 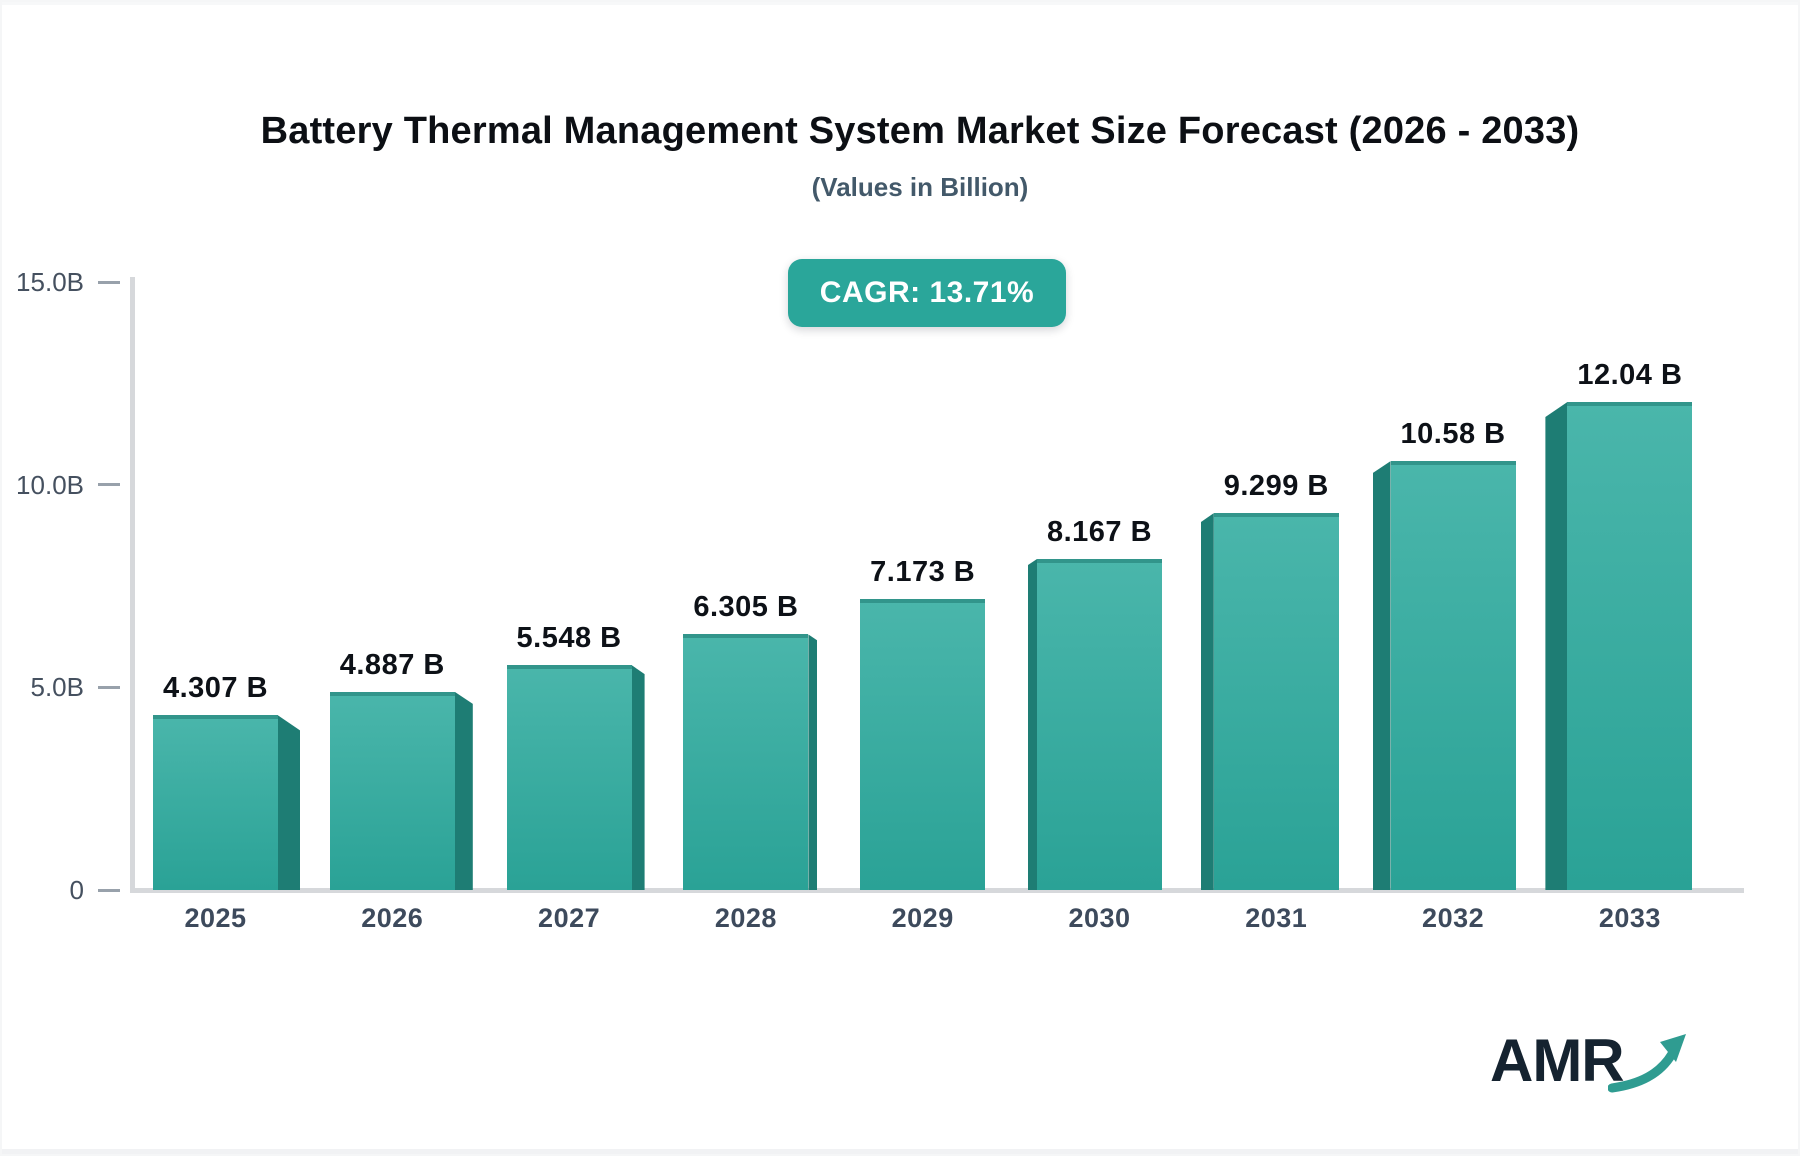 What do you see at coordinates (215, 802) in the screenshot?
I see `bar-2025` at bounding box center [215, 802].